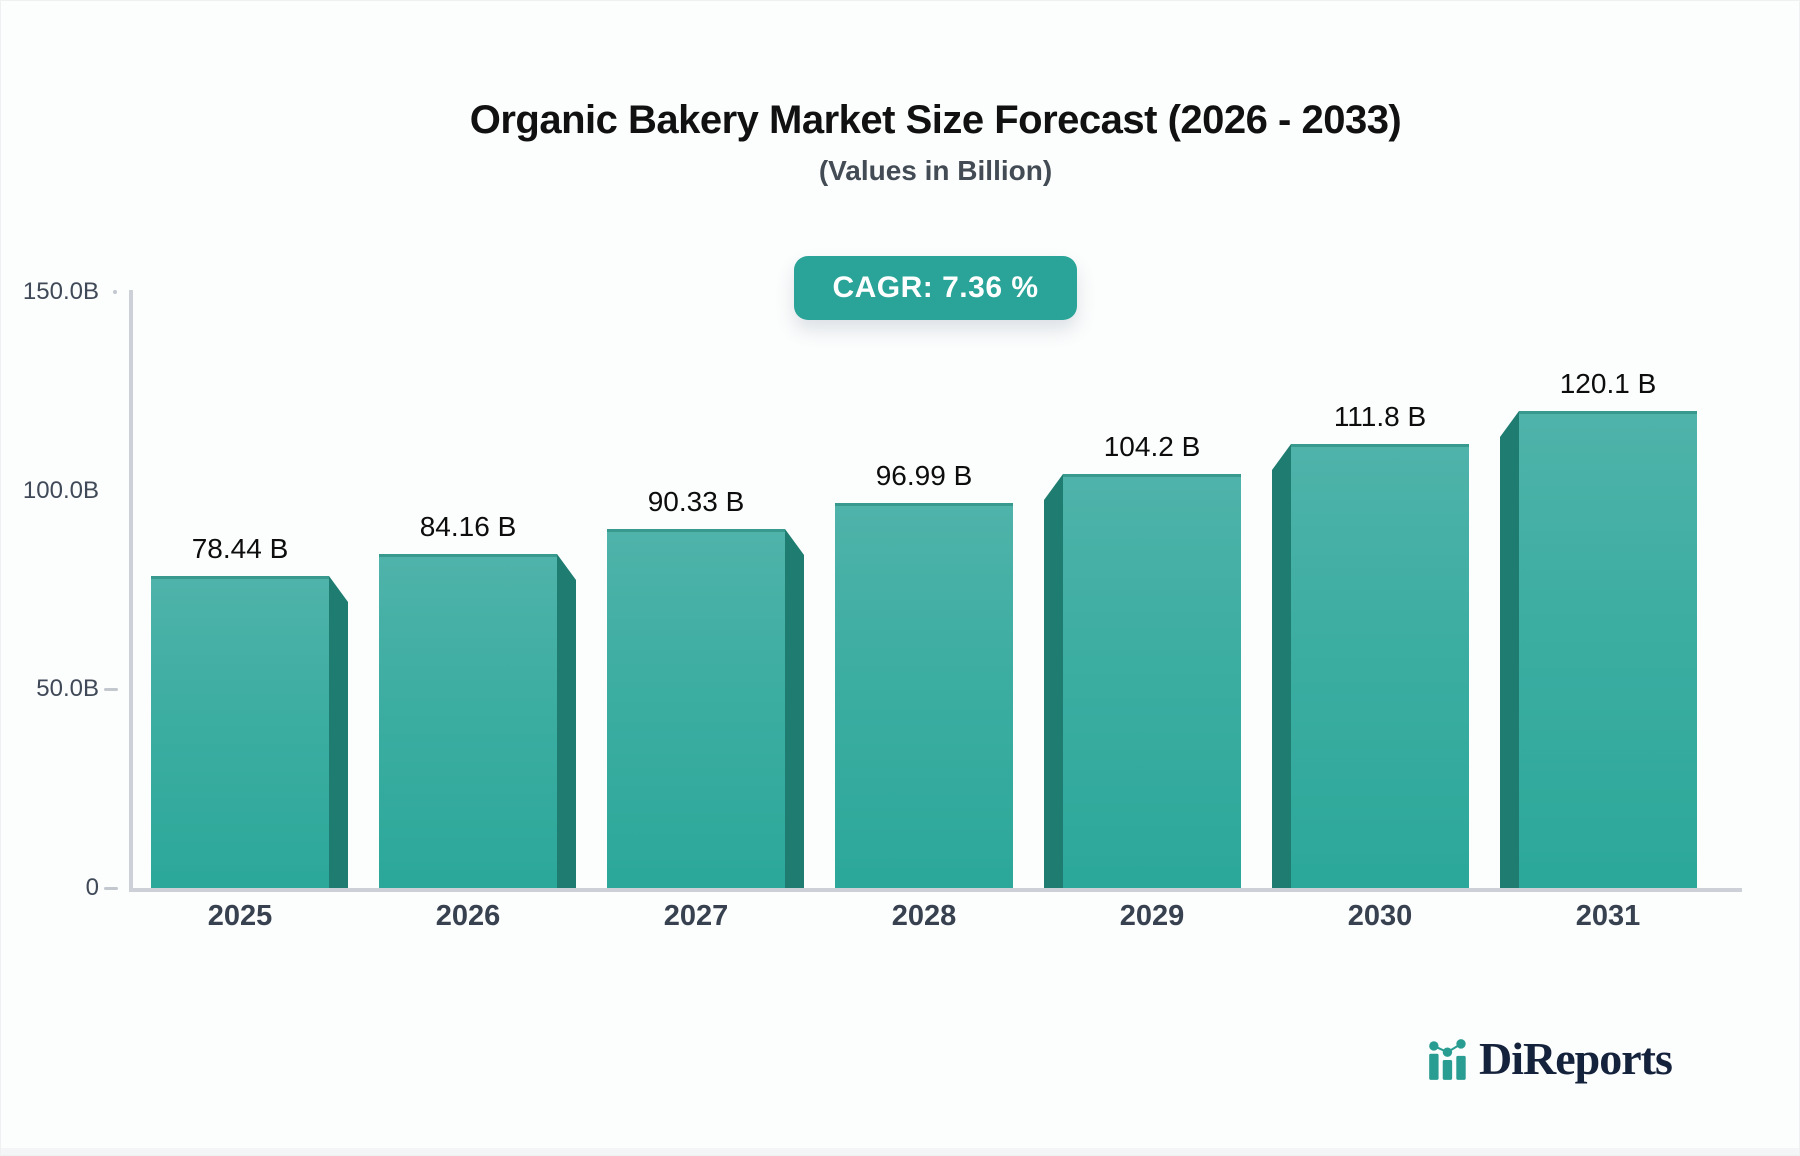  I want to click on x-axis-label: 2030, so click(1380, 916).